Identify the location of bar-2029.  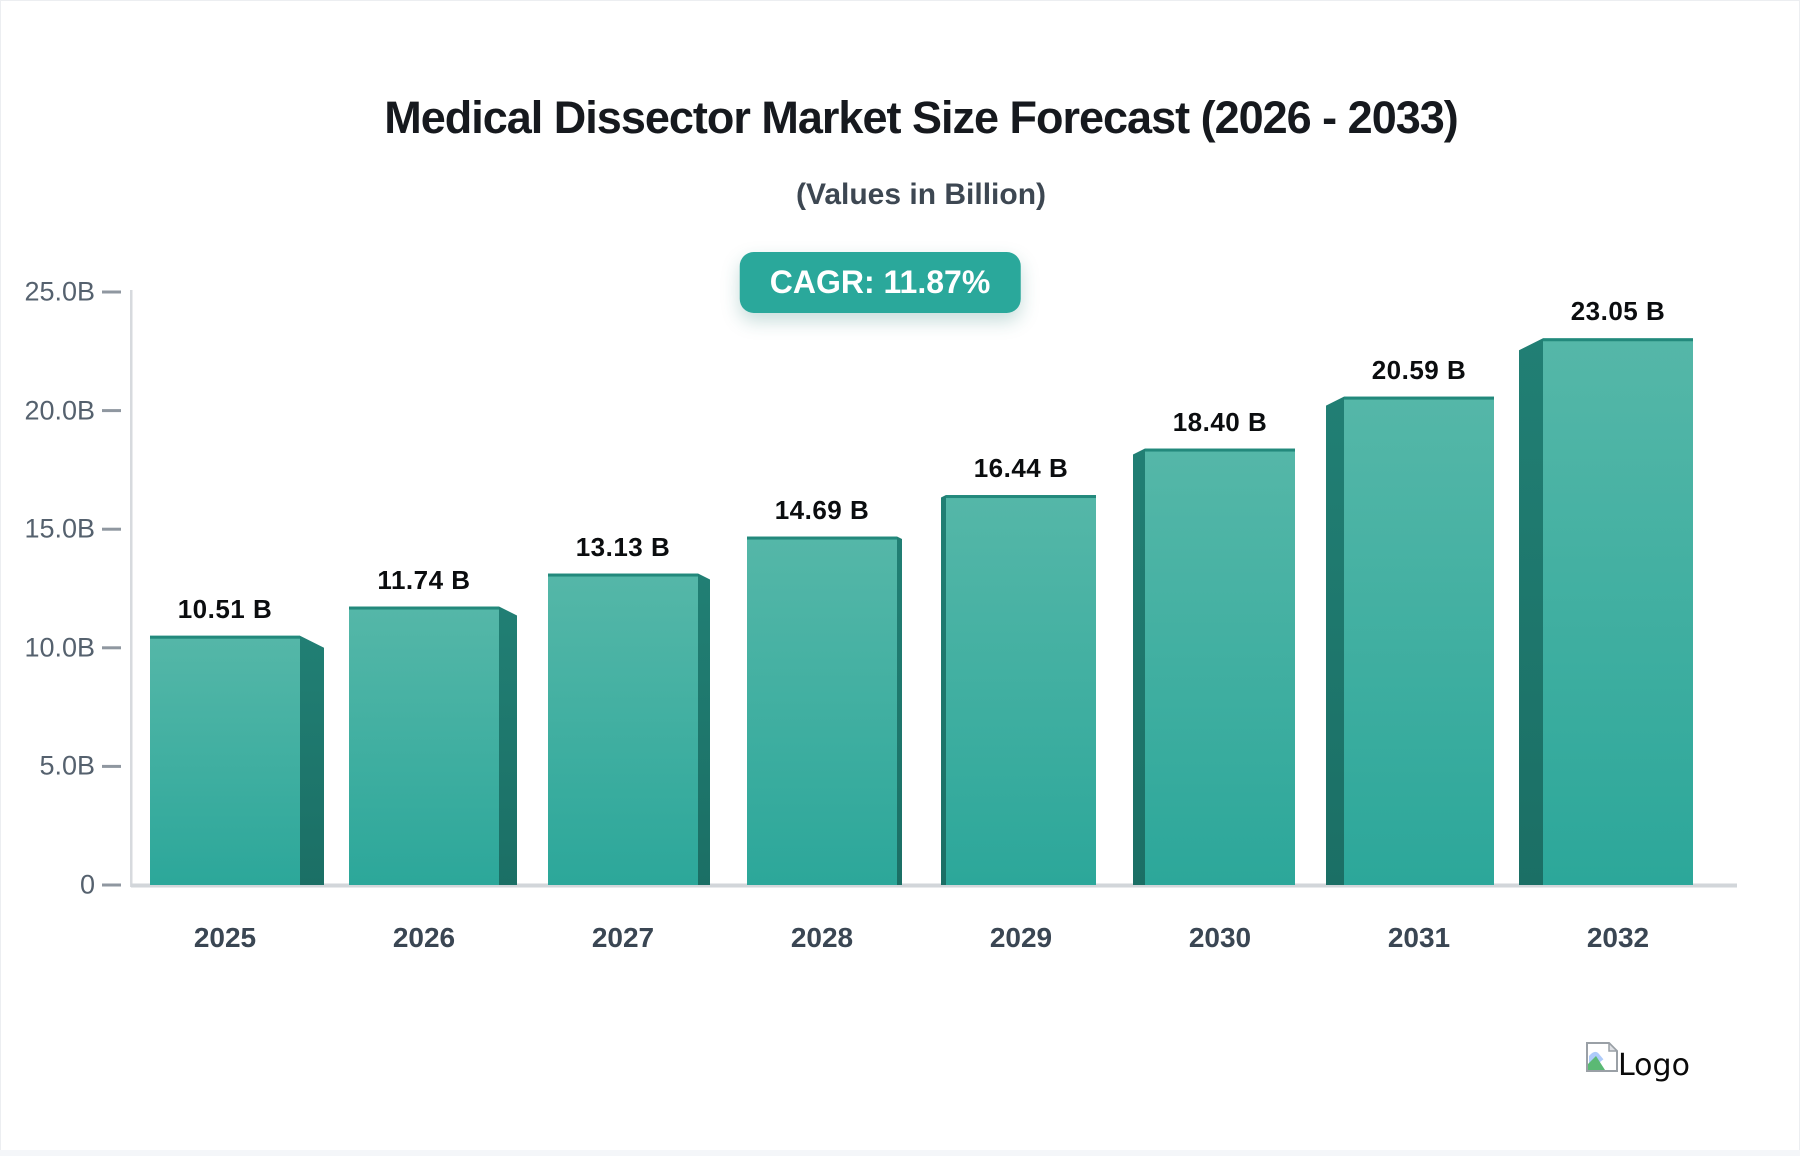
(1018, 690).